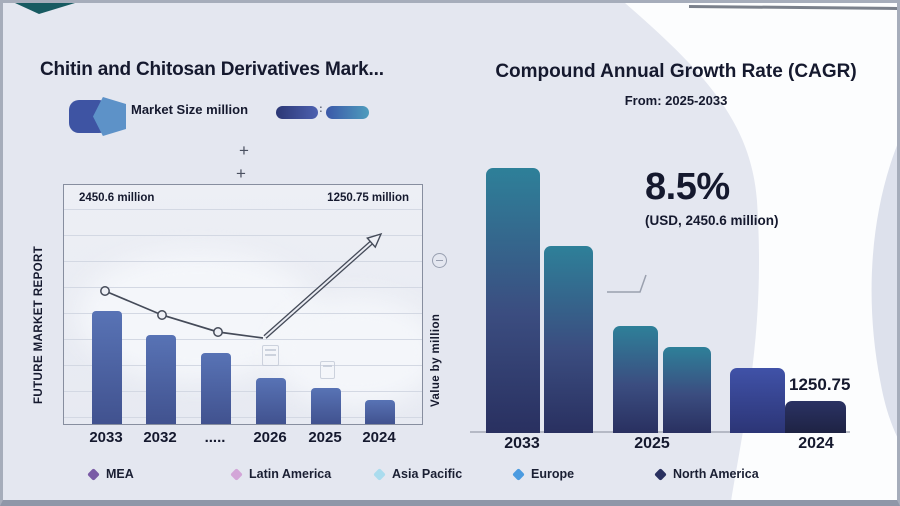  What do you see at coordinates (687, 187) in the screenshot?
I see `cagr-percentage: 8.5%` at bounding box center [687, 187].